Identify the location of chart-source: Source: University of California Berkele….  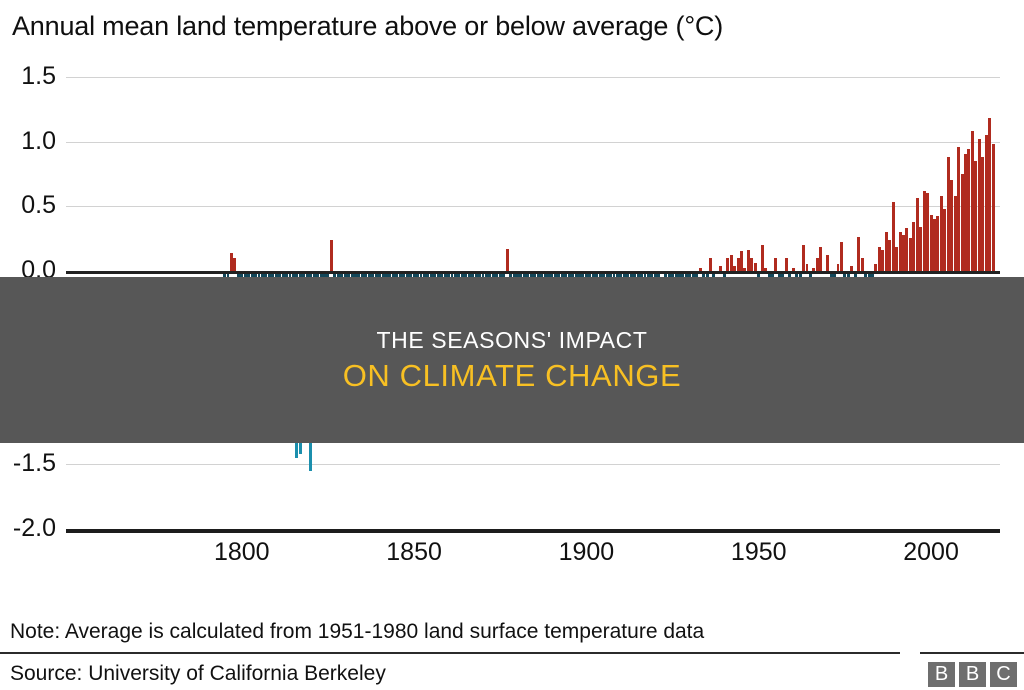
(198, 673).